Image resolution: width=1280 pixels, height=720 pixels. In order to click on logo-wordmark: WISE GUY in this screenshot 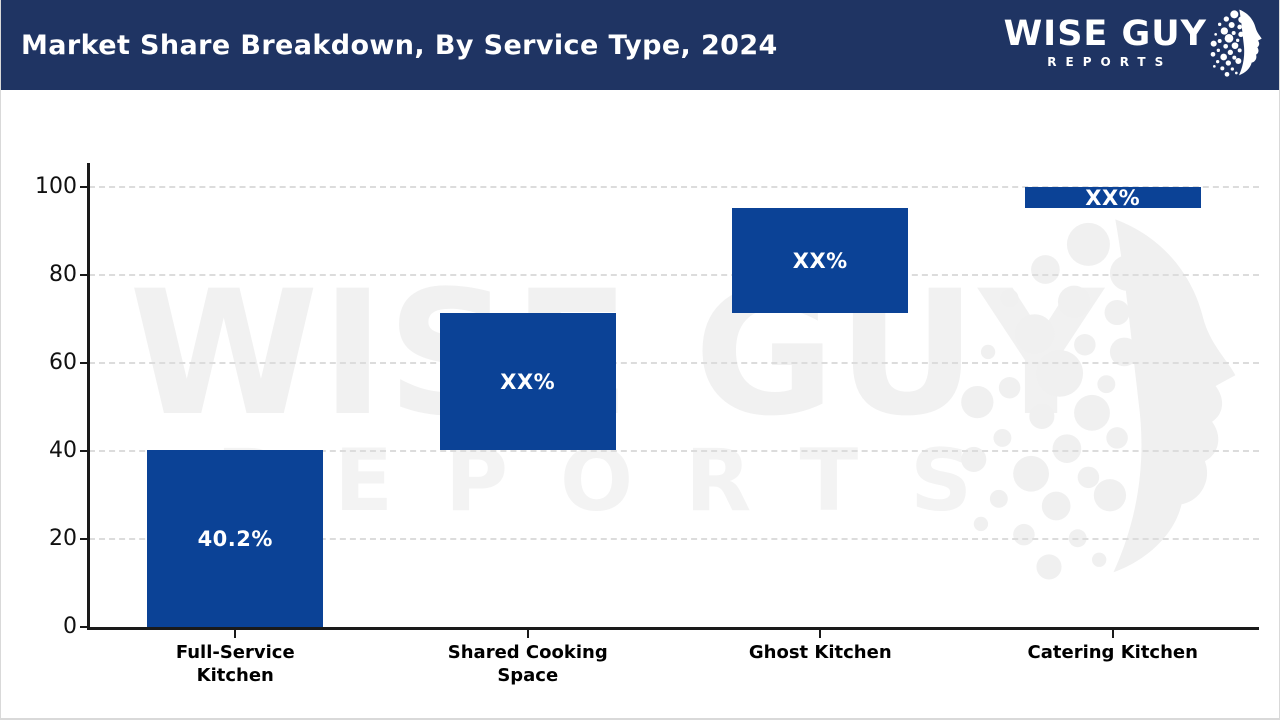, I will do `click(1105, 34)`.